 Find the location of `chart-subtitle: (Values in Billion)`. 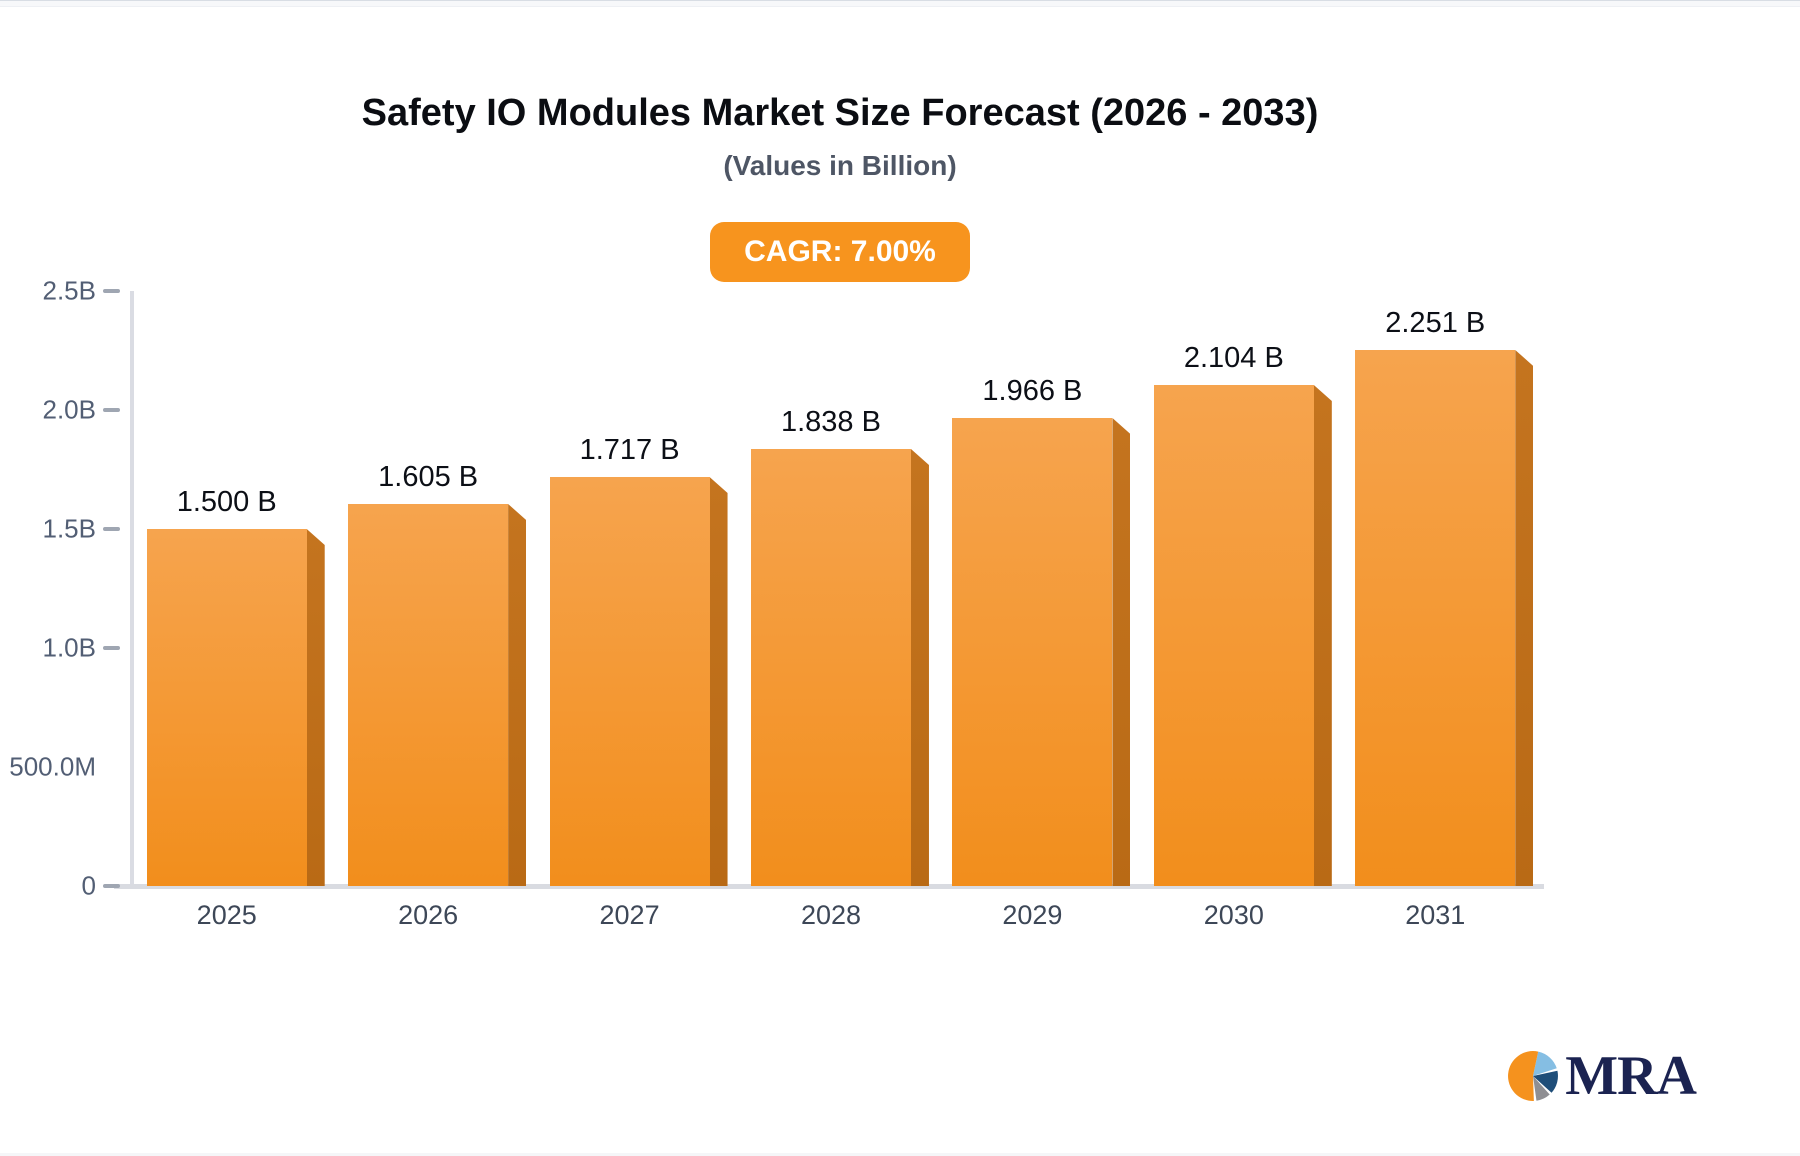

chart-subtitle: (Values in Billion) is located at coordinates (840, 165).